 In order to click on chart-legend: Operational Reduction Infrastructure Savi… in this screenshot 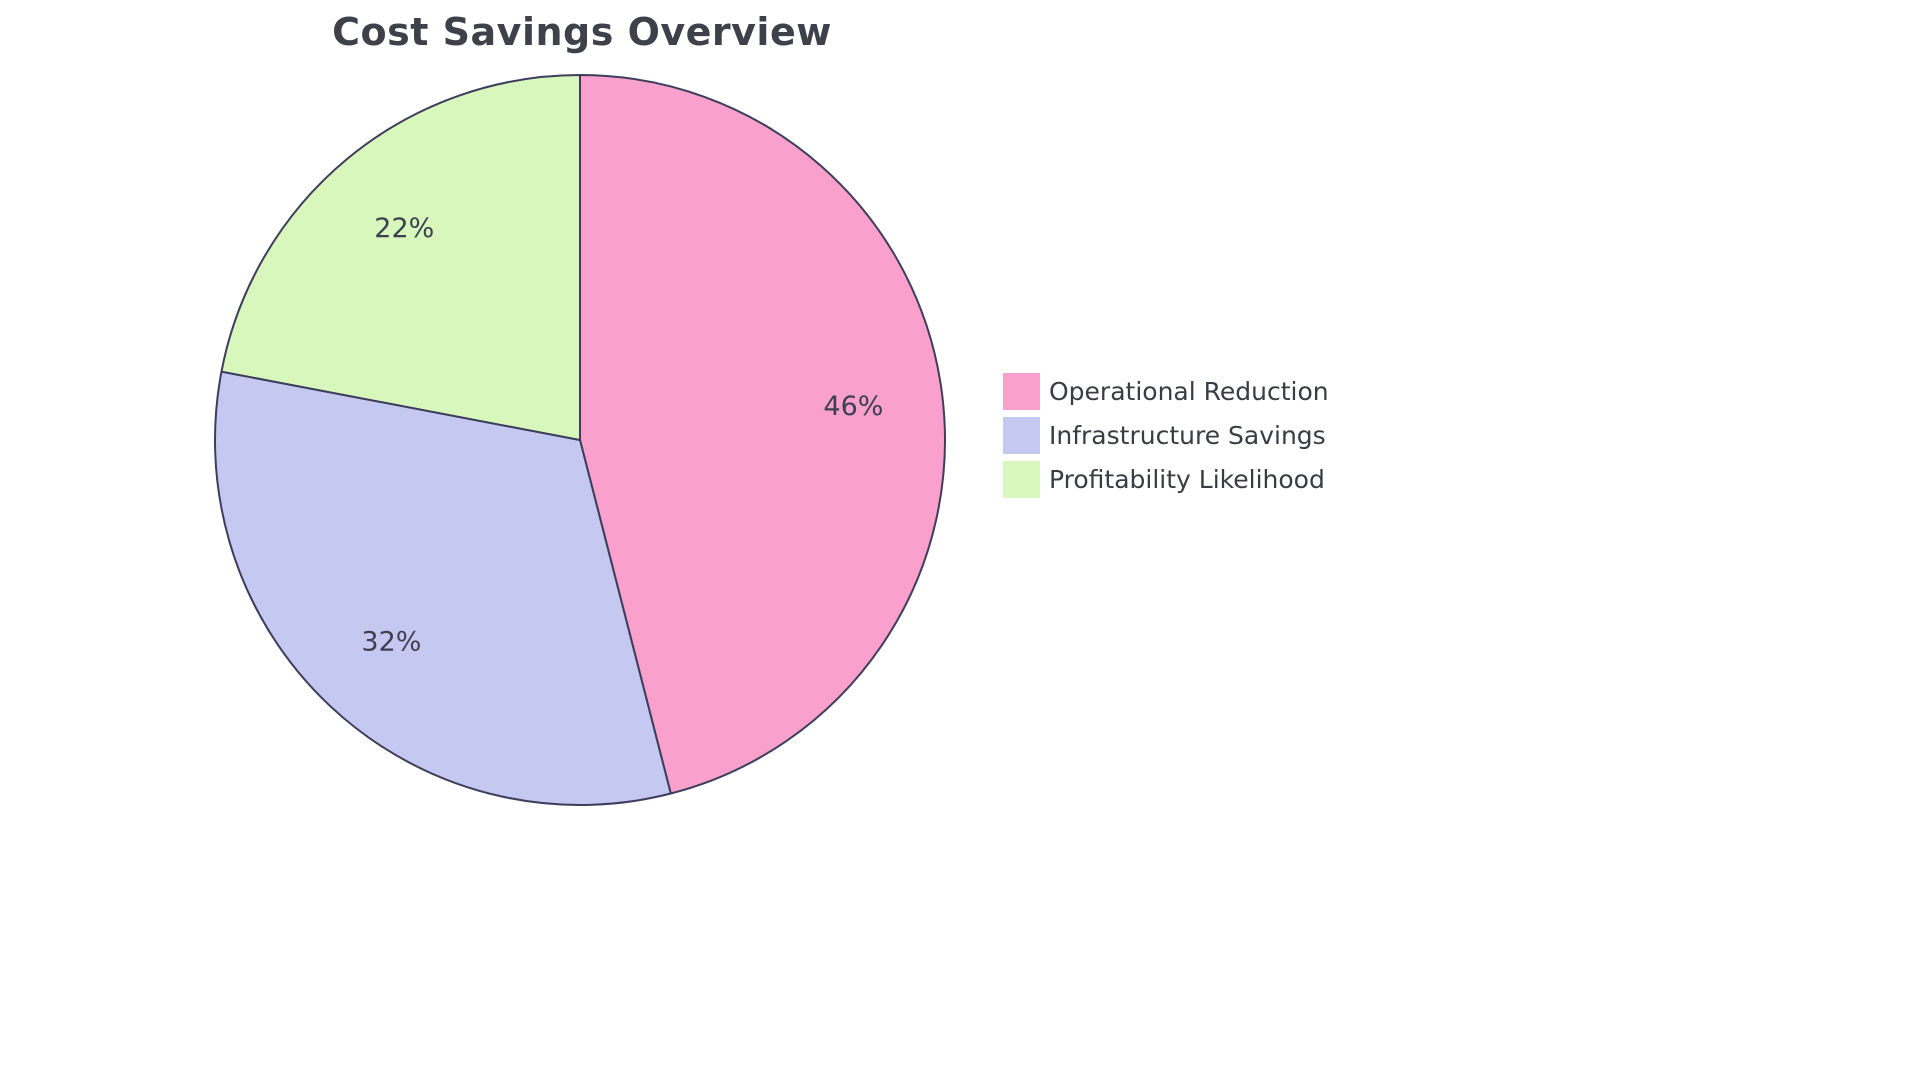, I will do `click(1166, 435)`.